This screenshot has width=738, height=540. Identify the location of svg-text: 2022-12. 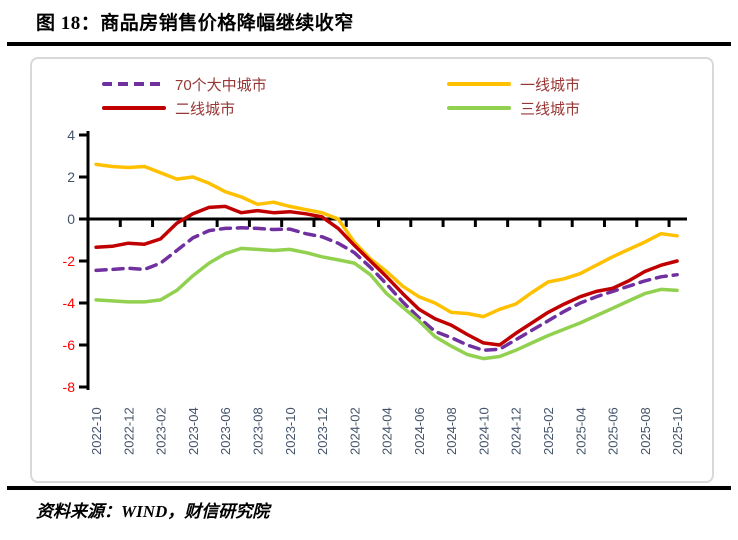
(128, 431).